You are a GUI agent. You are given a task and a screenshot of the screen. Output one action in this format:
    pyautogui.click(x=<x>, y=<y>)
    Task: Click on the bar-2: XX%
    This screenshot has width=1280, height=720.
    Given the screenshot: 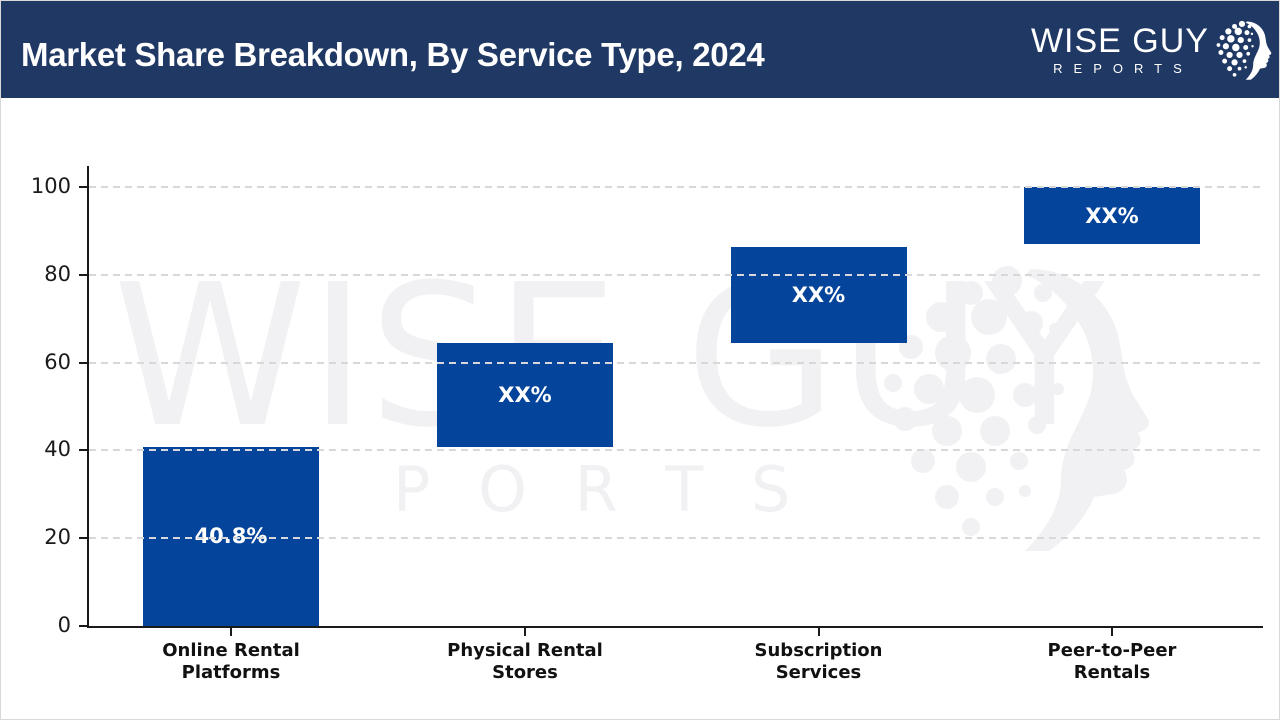 What is the action you would take?
    pyautogui.click(x=525, y=394)
    